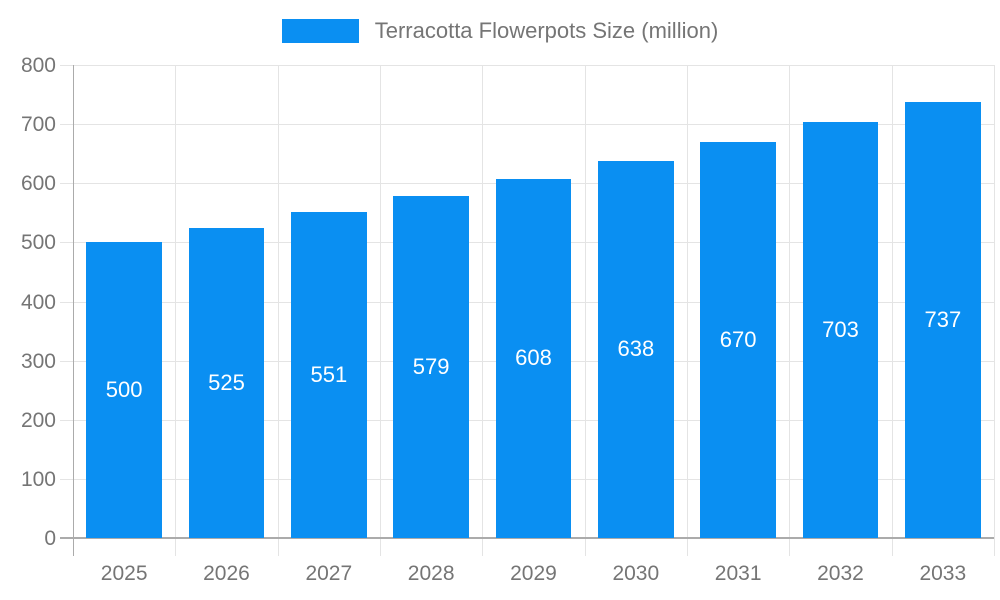 This screenshot has width=1000, height=600. Describe the element at coordinates (738, 573) in the screenshot. I see `x-tick-label: 2031` at that location.